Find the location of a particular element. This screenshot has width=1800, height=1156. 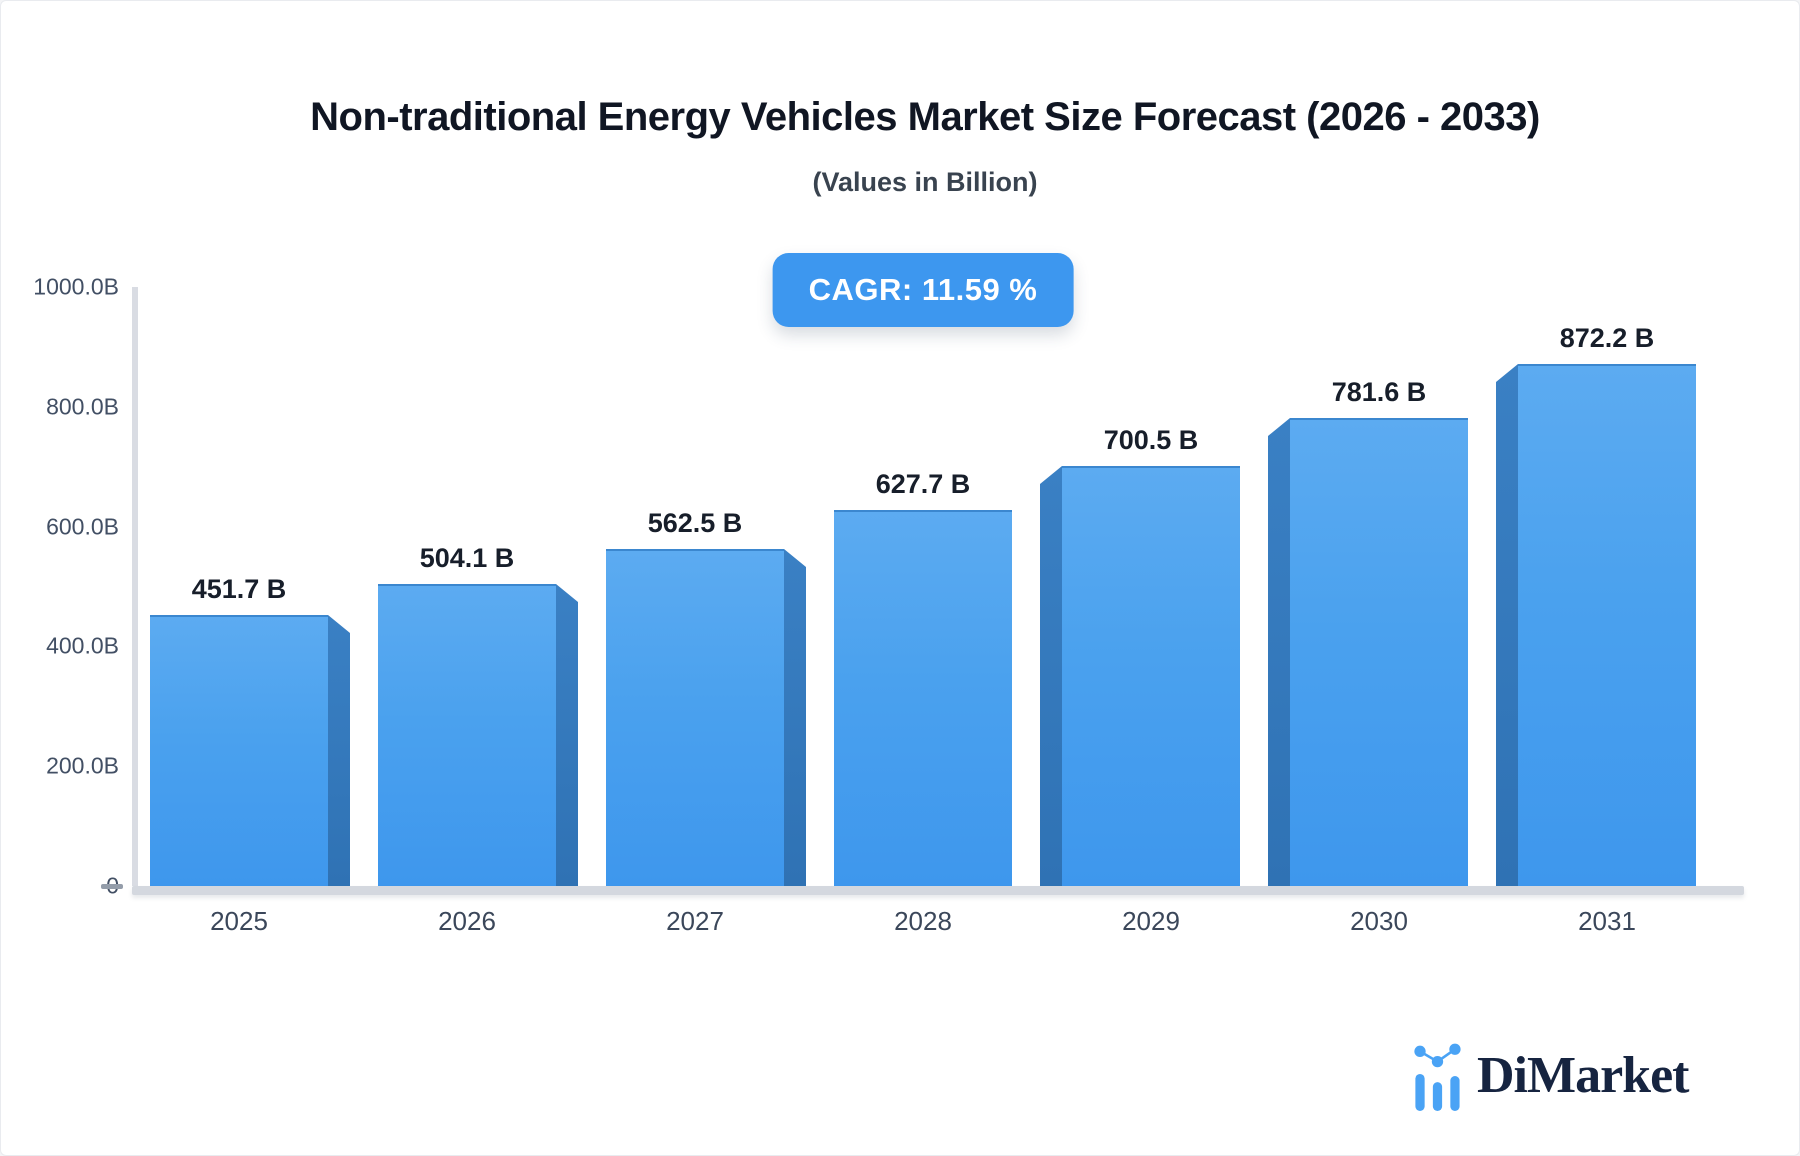

brand-name: DiMarket is located at coordinates (1583, 1075).